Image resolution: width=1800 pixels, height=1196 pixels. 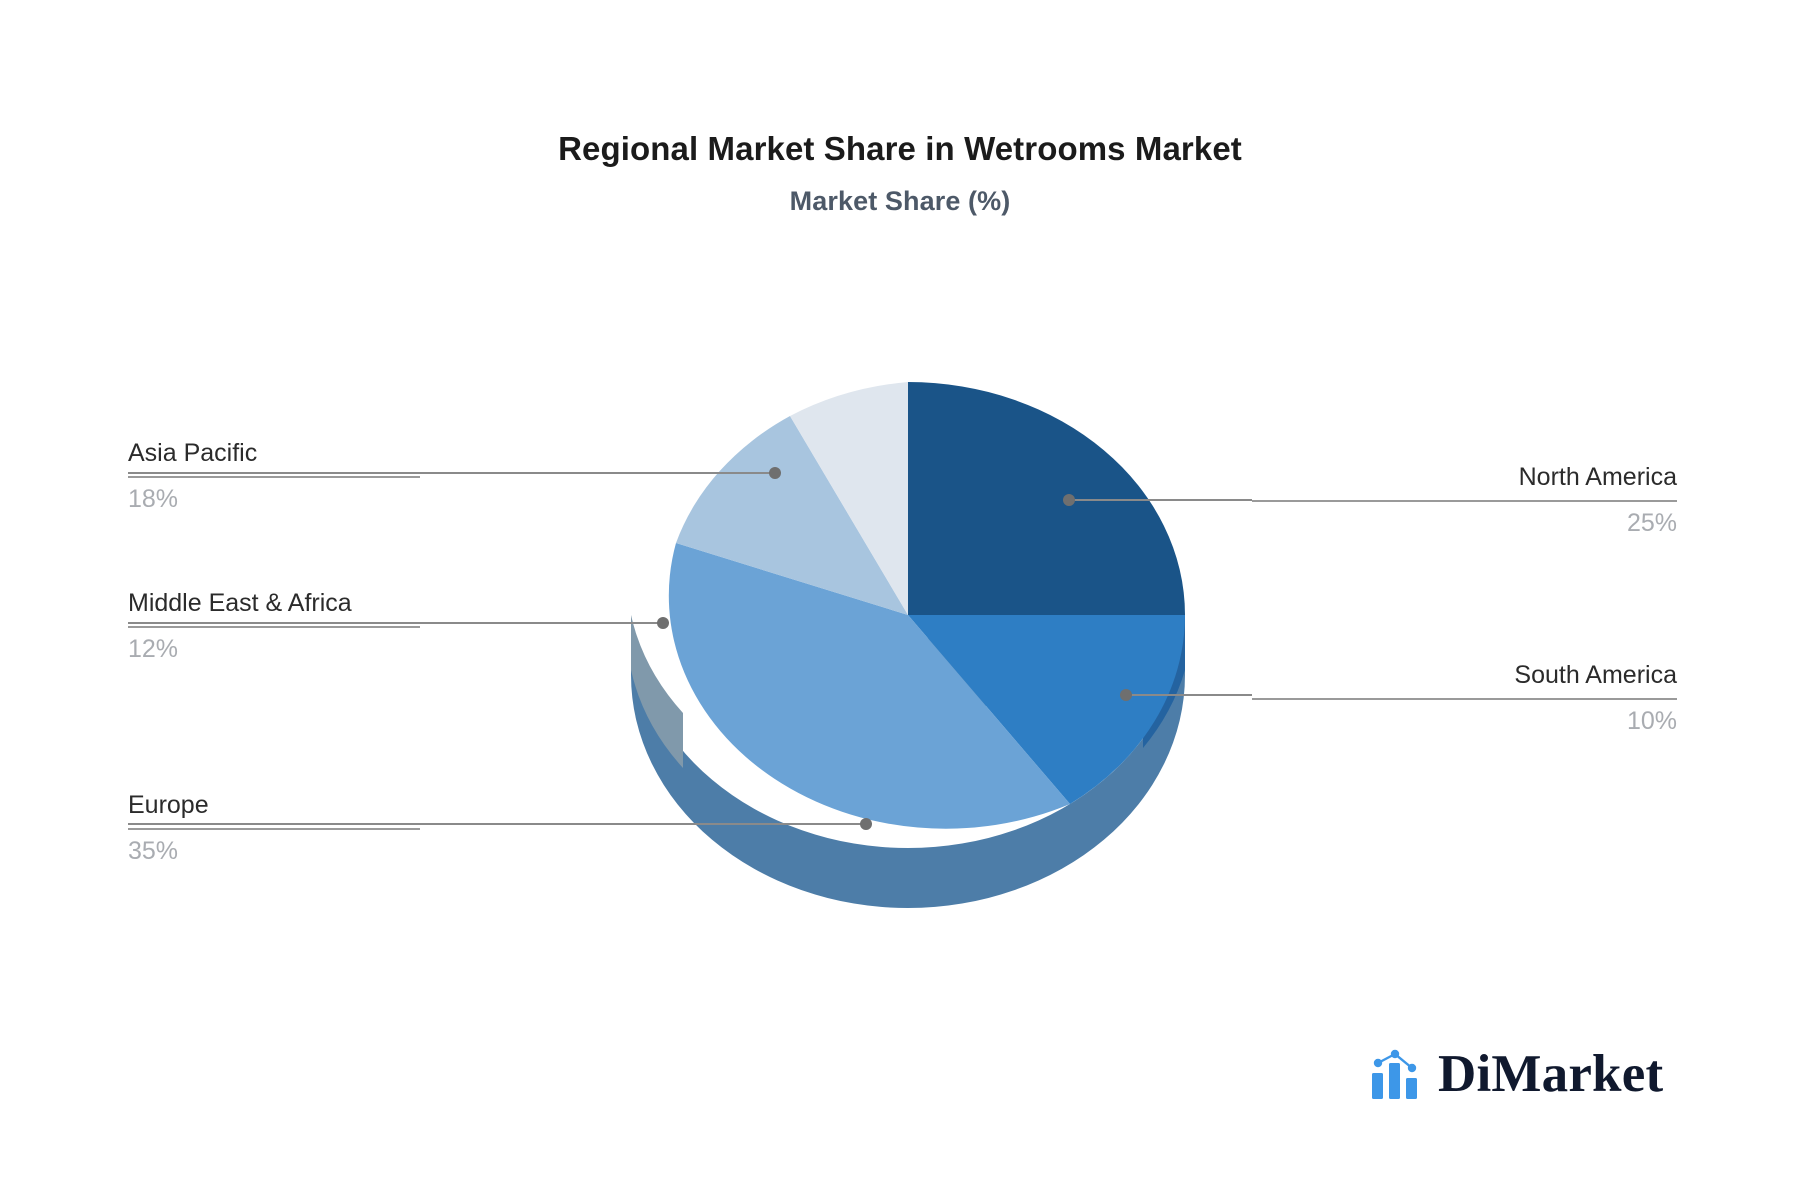 I want to click on callout-rule-north-america, so click(x=1464, y=501).